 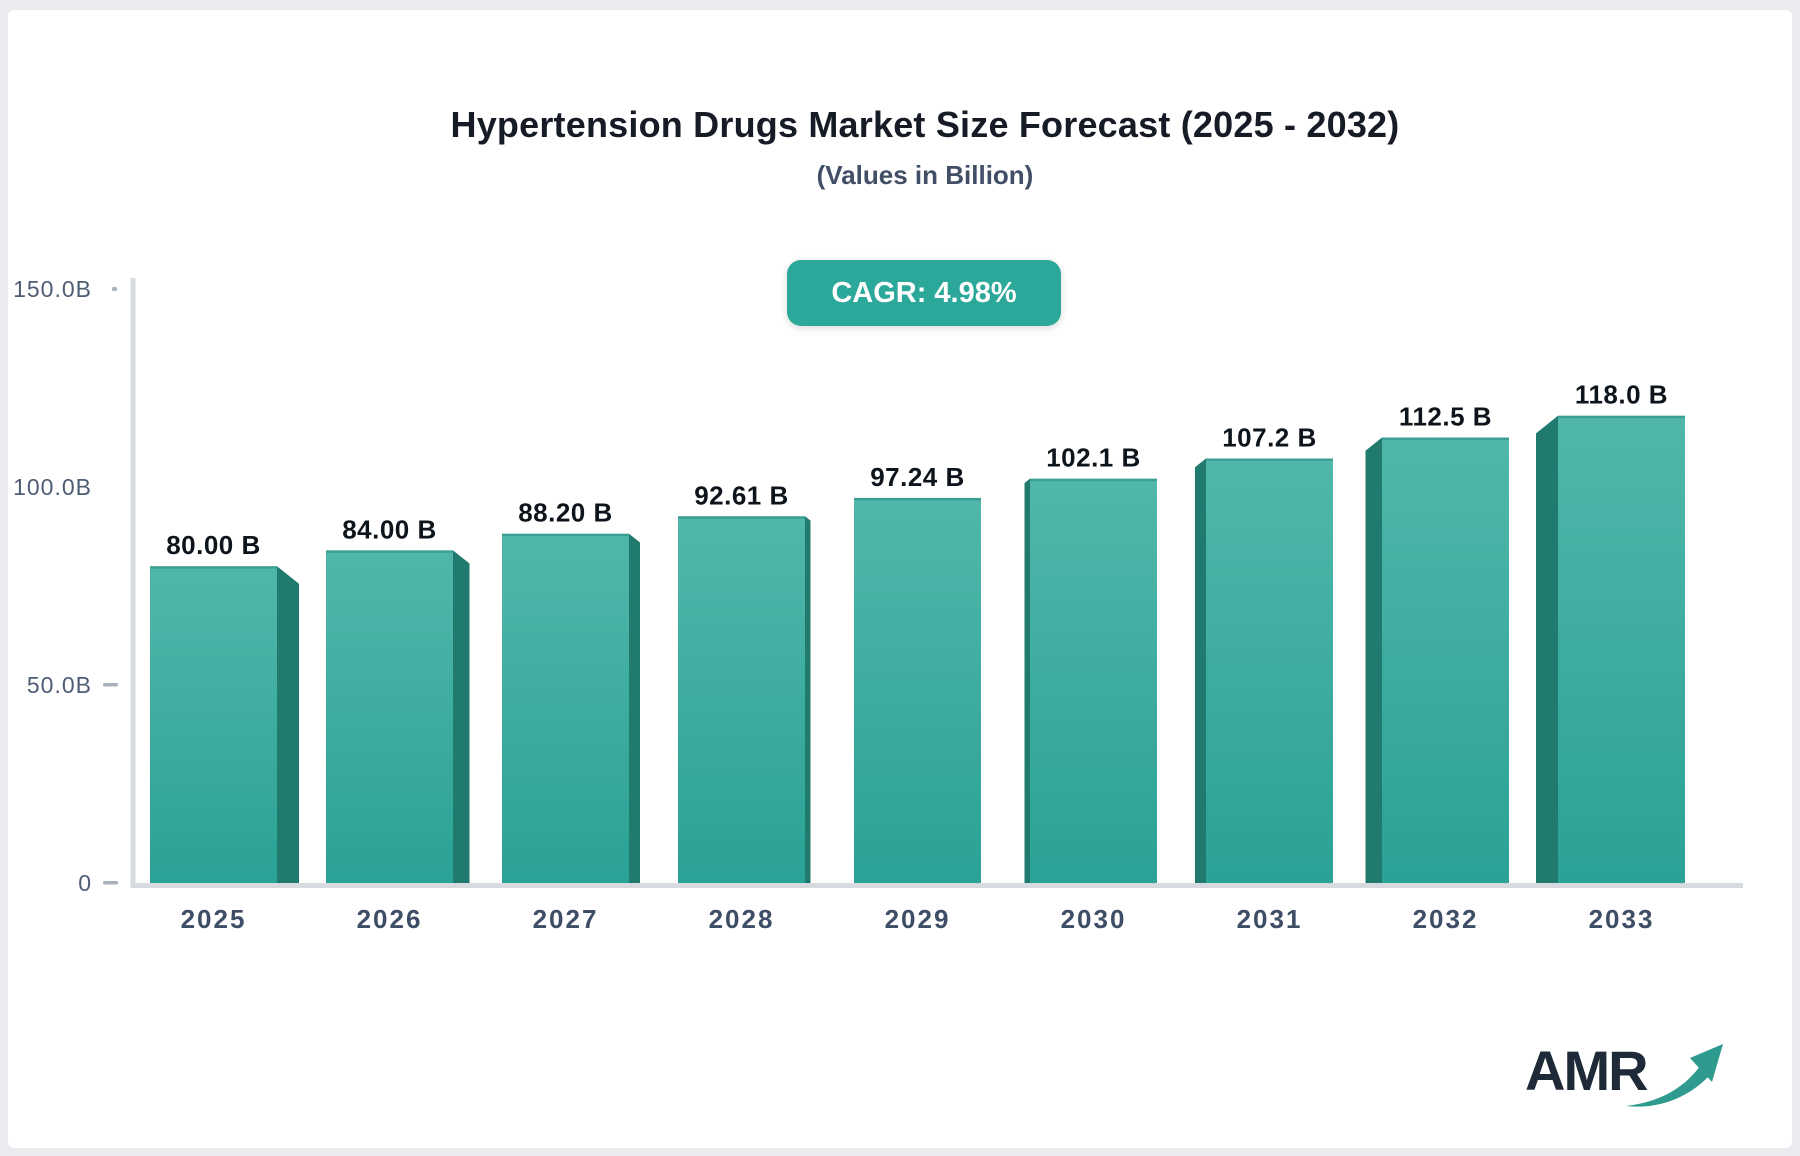 What do you see at coordinates (1587, 1070) in the screenshot?
I see `amr-logo-text: AMR` at bounding box center [1587, 1070].